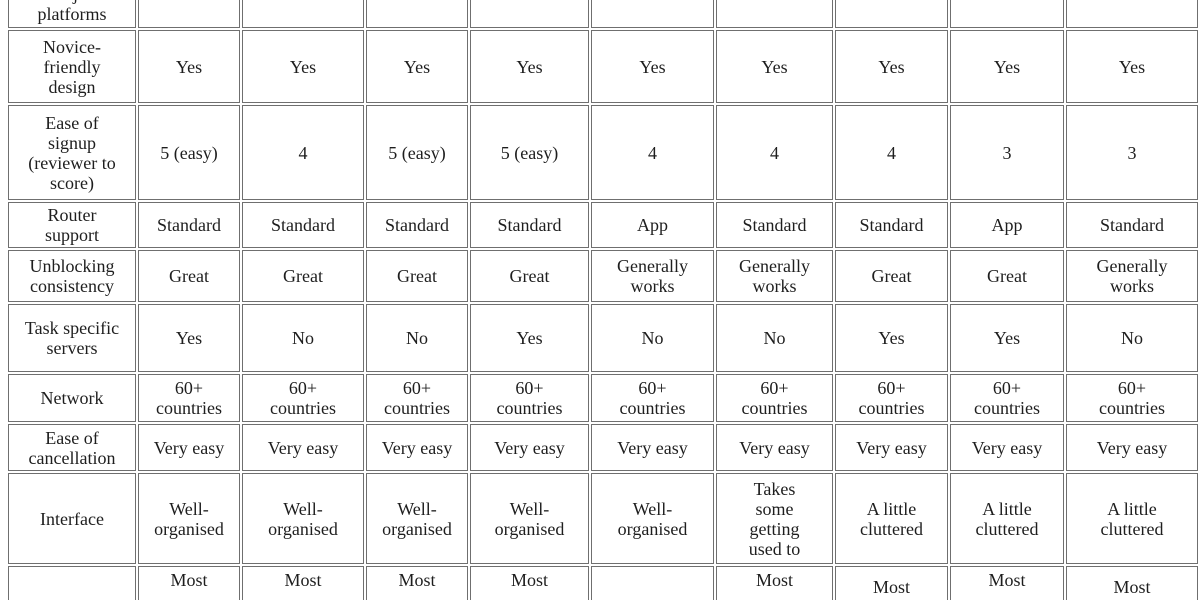 This screenshot has height=600, width=1200. Describe the element at coordinates (72, 152) in the screenshot. I see `row-label: Ease of signup (reviewer to score)` at that location.